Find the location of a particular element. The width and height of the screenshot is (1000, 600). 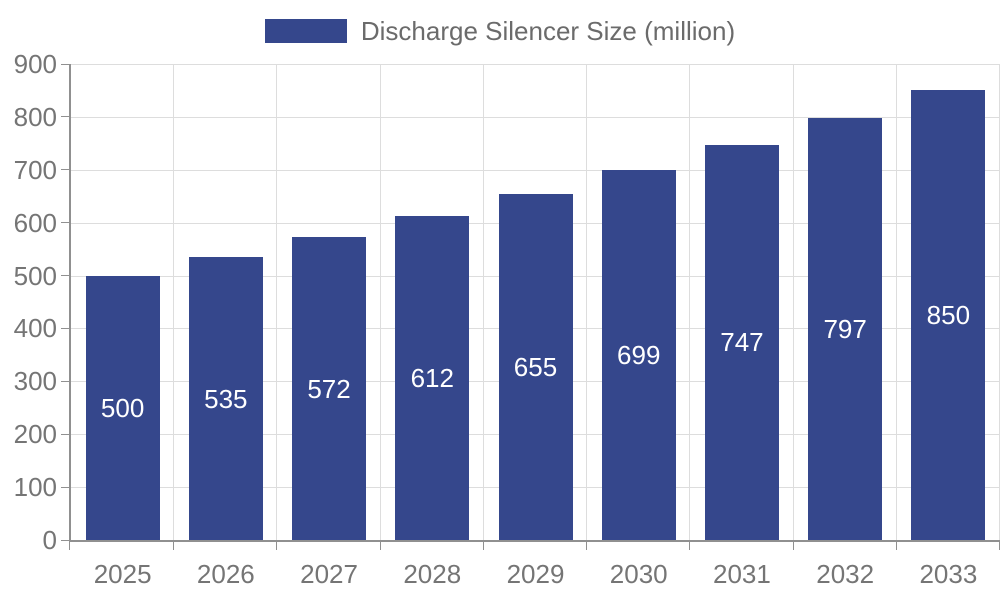

x-tick-label: 2032 is located at coordinates (845, 574).